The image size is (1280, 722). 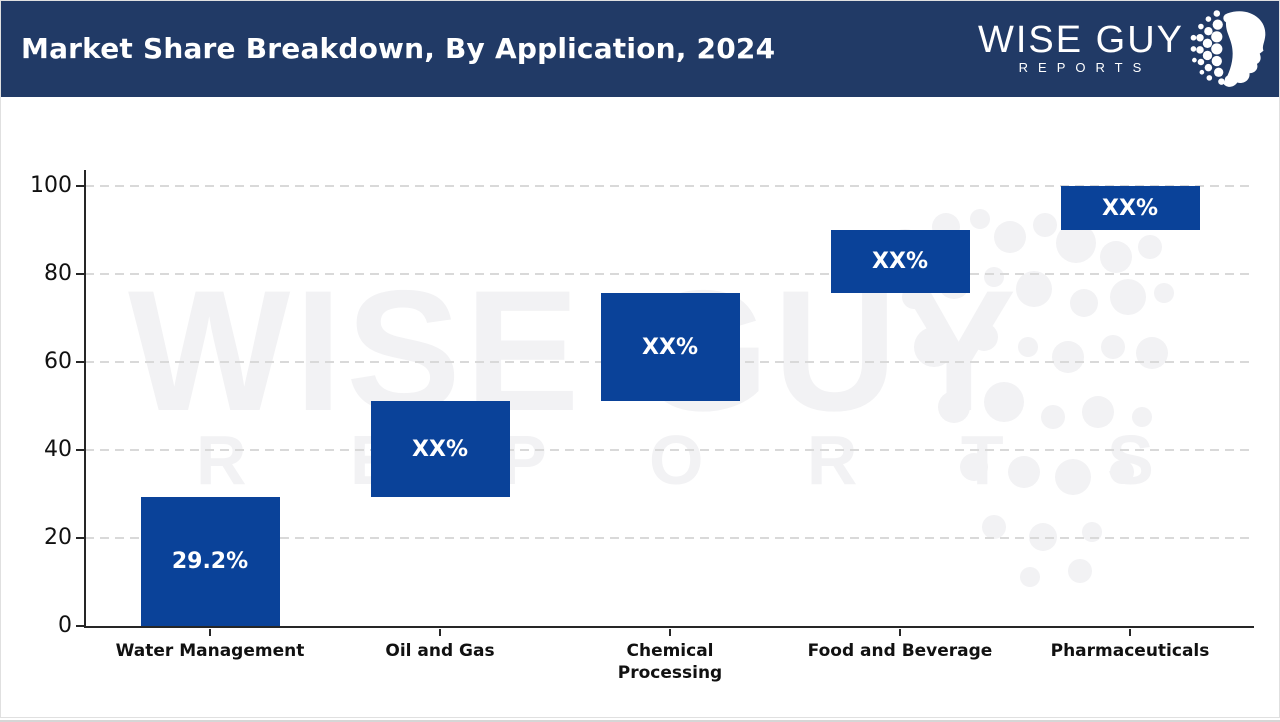 I want to click on x-category-label: Chemical Processing, so click(x=670, y=662).